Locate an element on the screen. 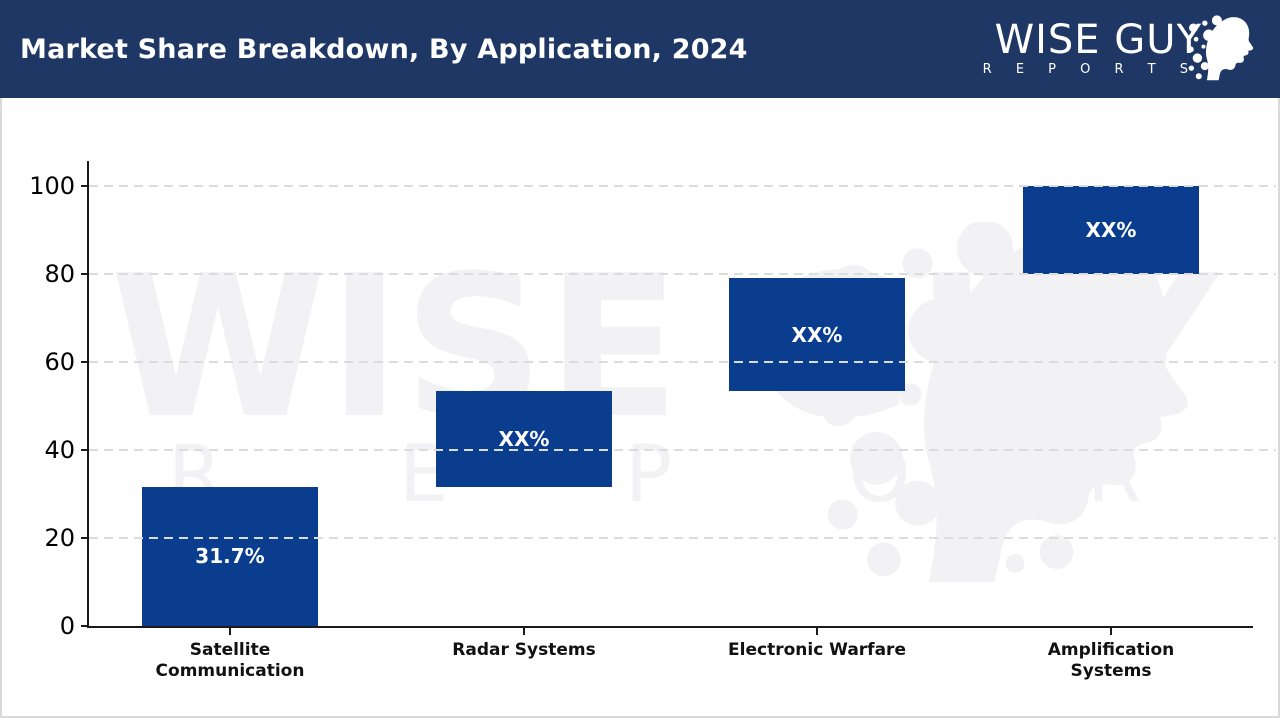 The width and height of the screenshot is (1280, 720). brand-logo: WISE GUY R E P O R T S is located at coordinates (1126, 48).